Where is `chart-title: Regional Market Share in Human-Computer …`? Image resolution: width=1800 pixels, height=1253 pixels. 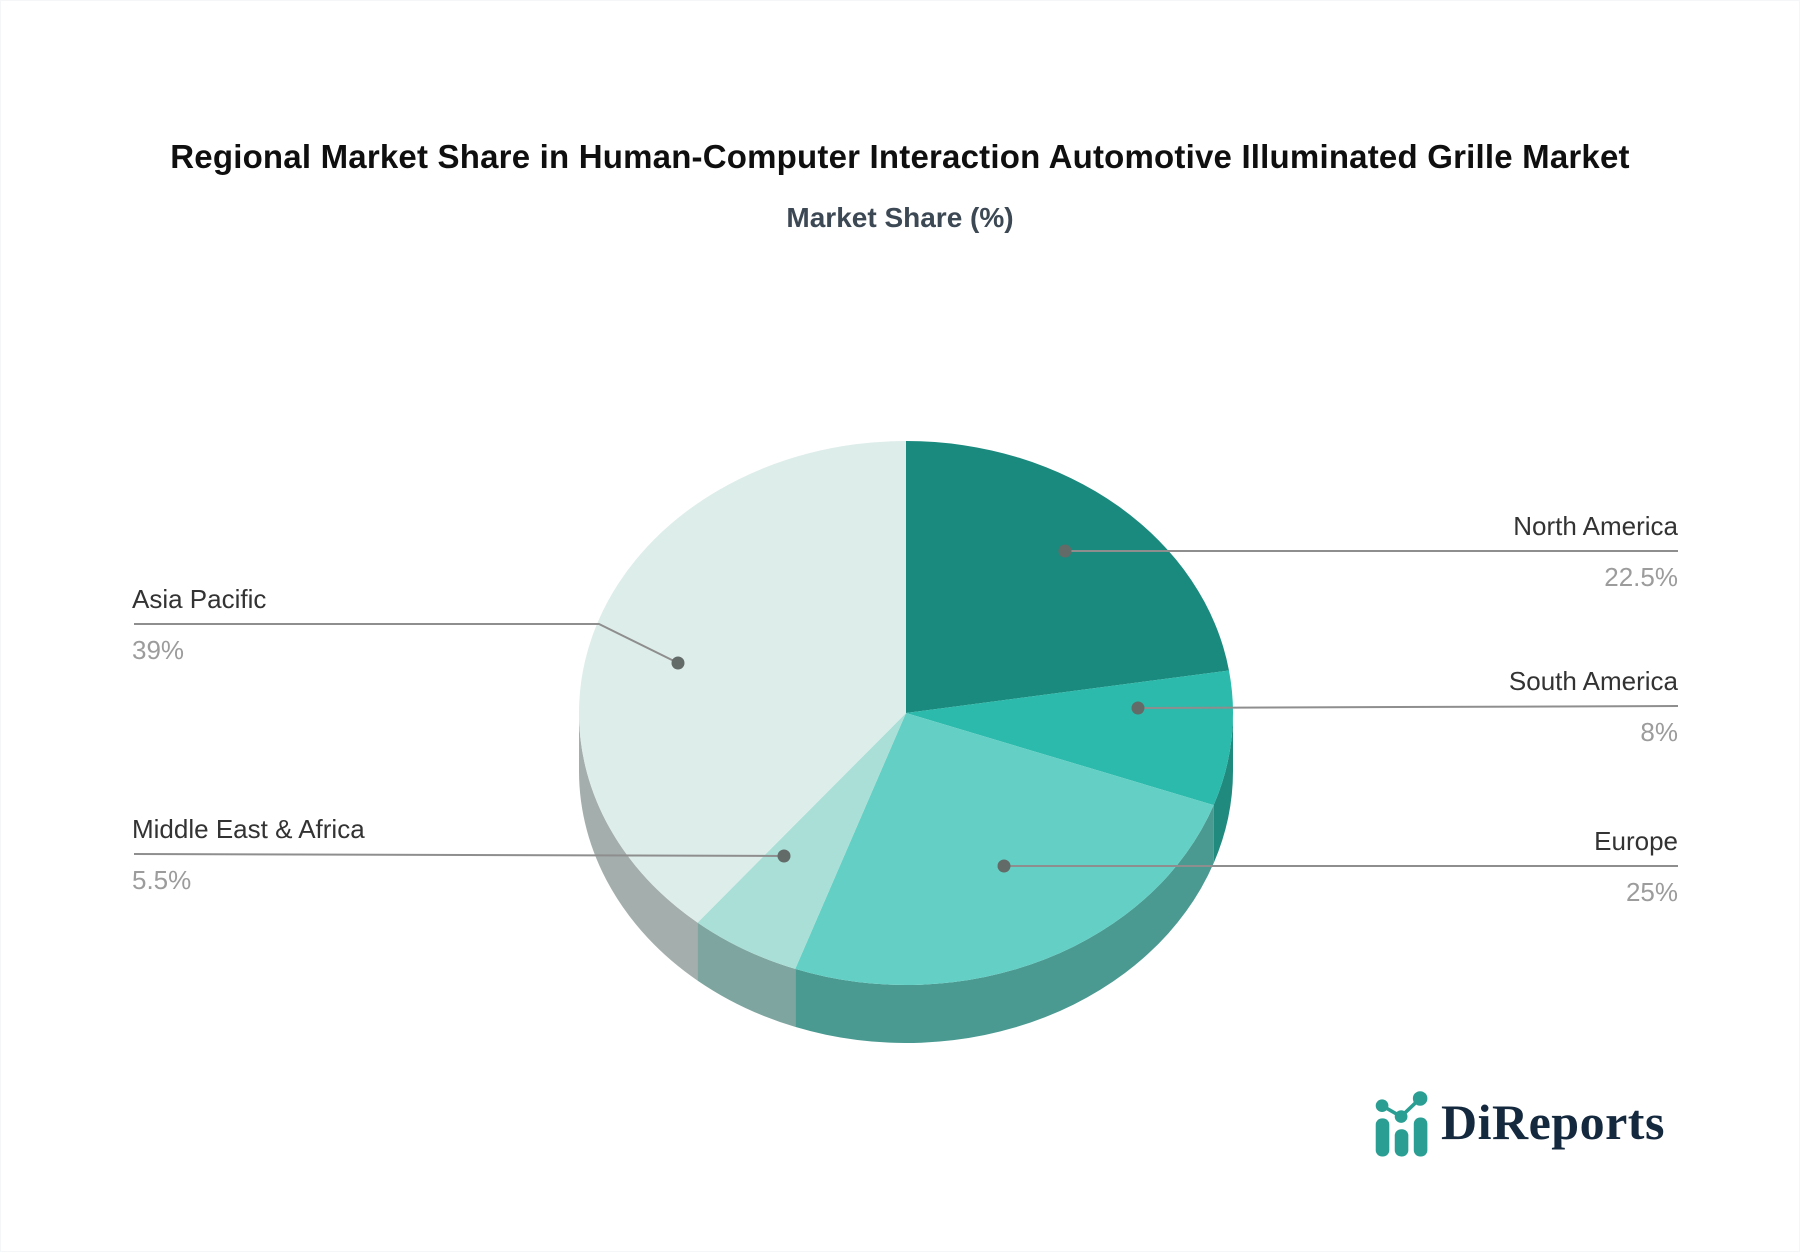
chart-title: Regional Market Share in Human-Computer … is located at coordinates (900, 156).